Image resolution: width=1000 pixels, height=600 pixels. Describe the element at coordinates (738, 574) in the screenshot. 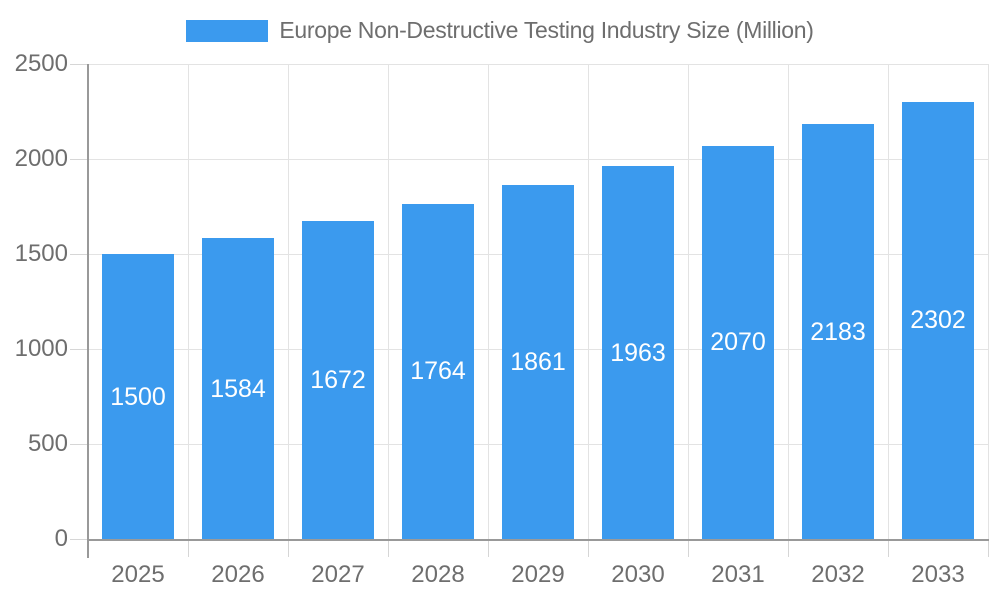

I see `x-axis-tick-label: 2031` at that location.